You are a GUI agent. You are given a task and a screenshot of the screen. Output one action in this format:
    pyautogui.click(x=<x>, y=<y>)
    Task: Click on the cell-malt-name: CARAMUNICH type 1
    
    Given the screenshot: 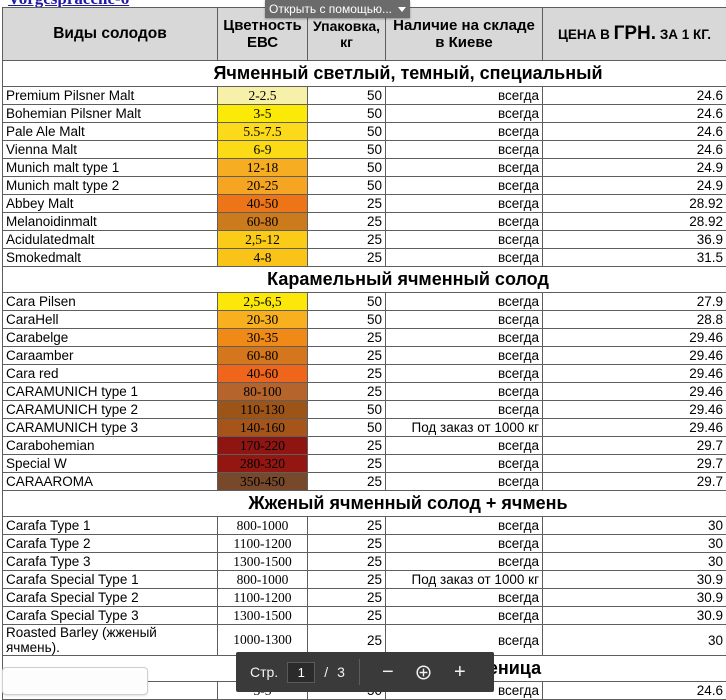 What is the action you would take?
    pyautogui.click(x=110, y=392)
    